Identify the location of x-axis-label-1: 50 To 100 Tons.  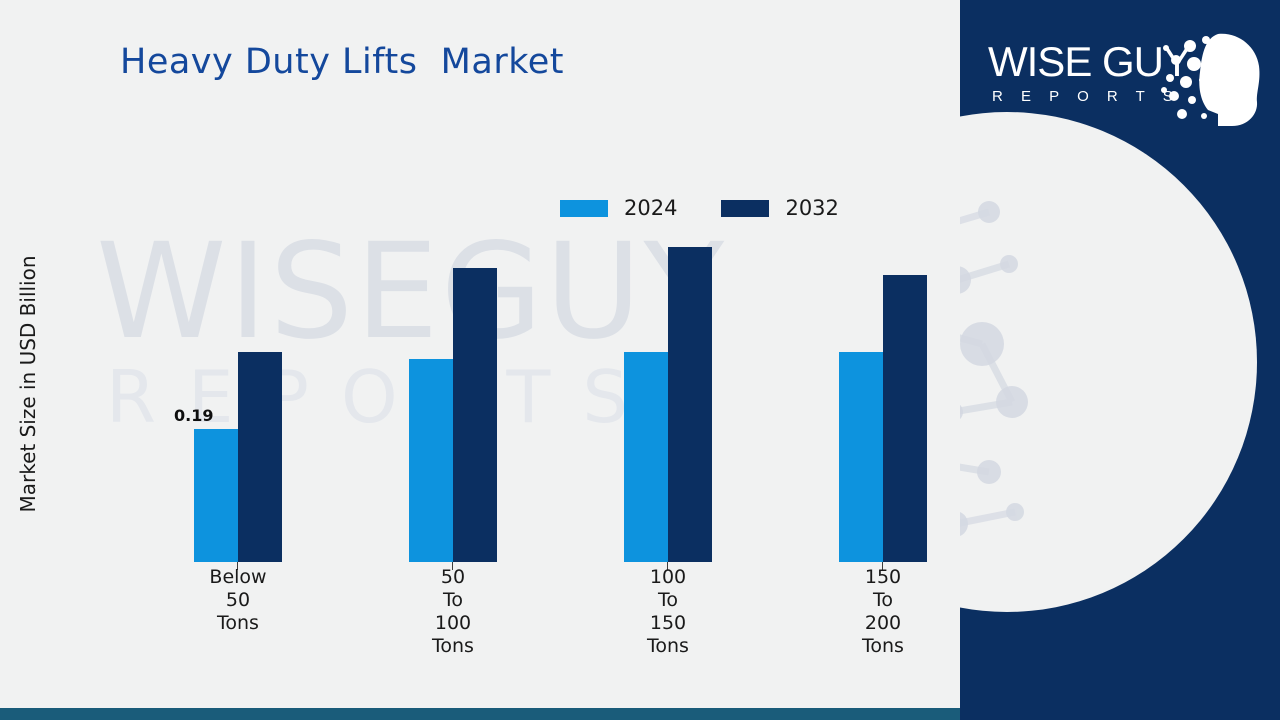
(453, 611).